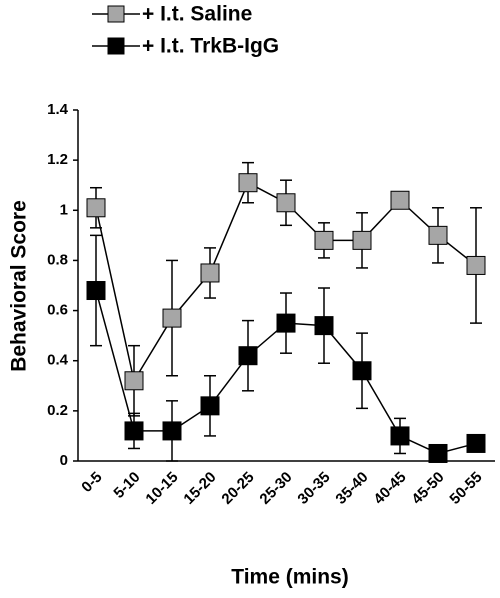 The width and height of the screenshot is (500, 598). Describe the element at coordinates (289, 577) in the screenshot. I see `x-axis-label: Time (mins)` at that location.